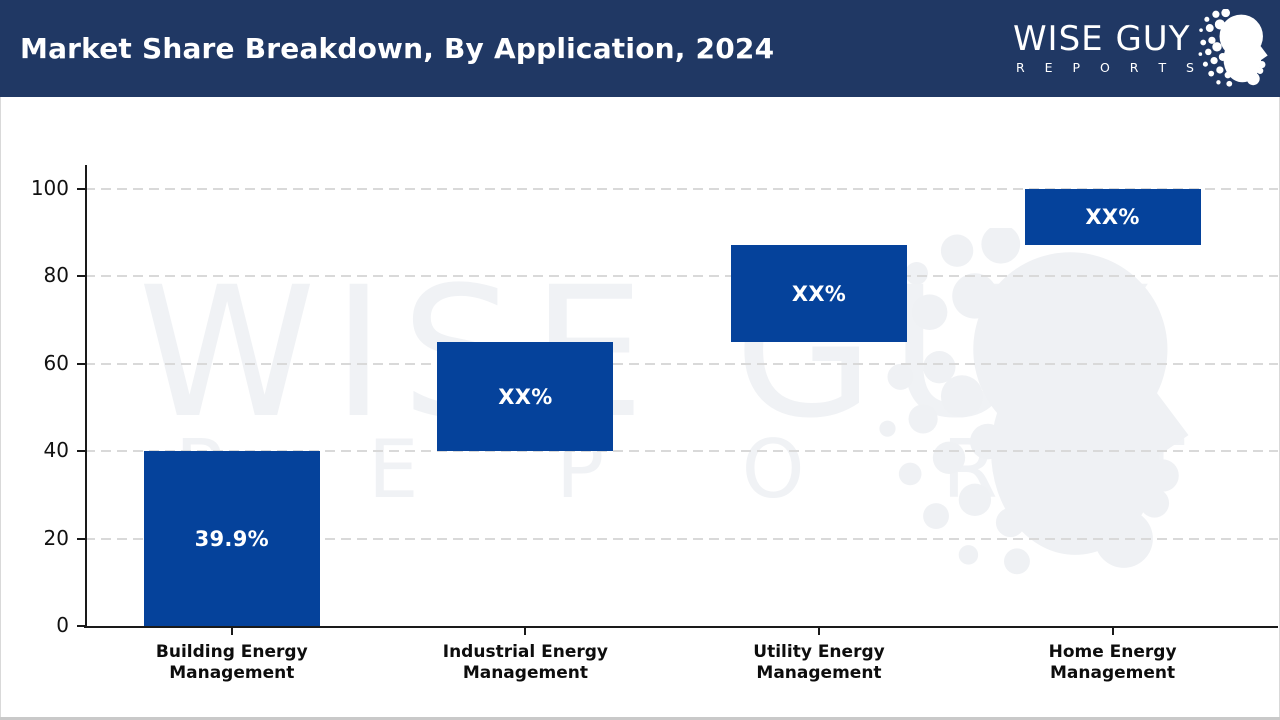 This screenshot has width=1280, height=720. Describe the element at coordinates (231, 662) in the screenshot. I see `x-category-label: Building Energy Management` at that location.